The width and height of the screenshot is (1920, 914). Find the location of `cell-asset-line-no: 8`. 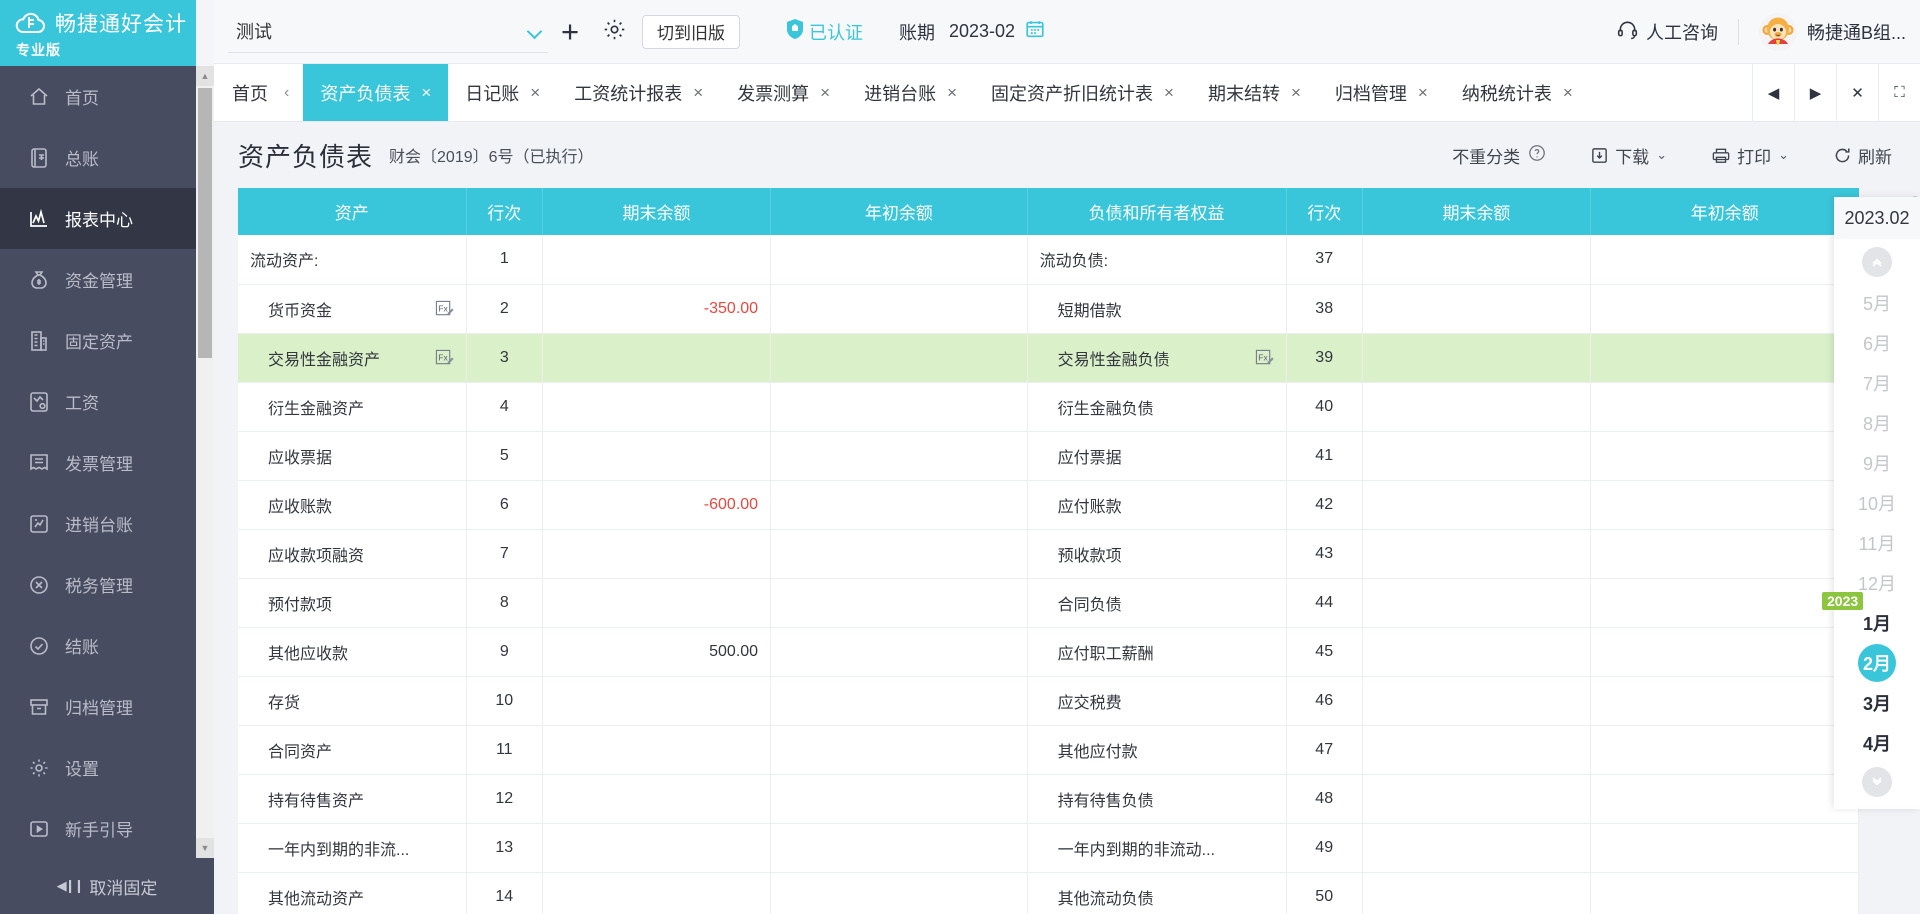

cell-asset-line-no: 8 is located at coordinates (504, 603).